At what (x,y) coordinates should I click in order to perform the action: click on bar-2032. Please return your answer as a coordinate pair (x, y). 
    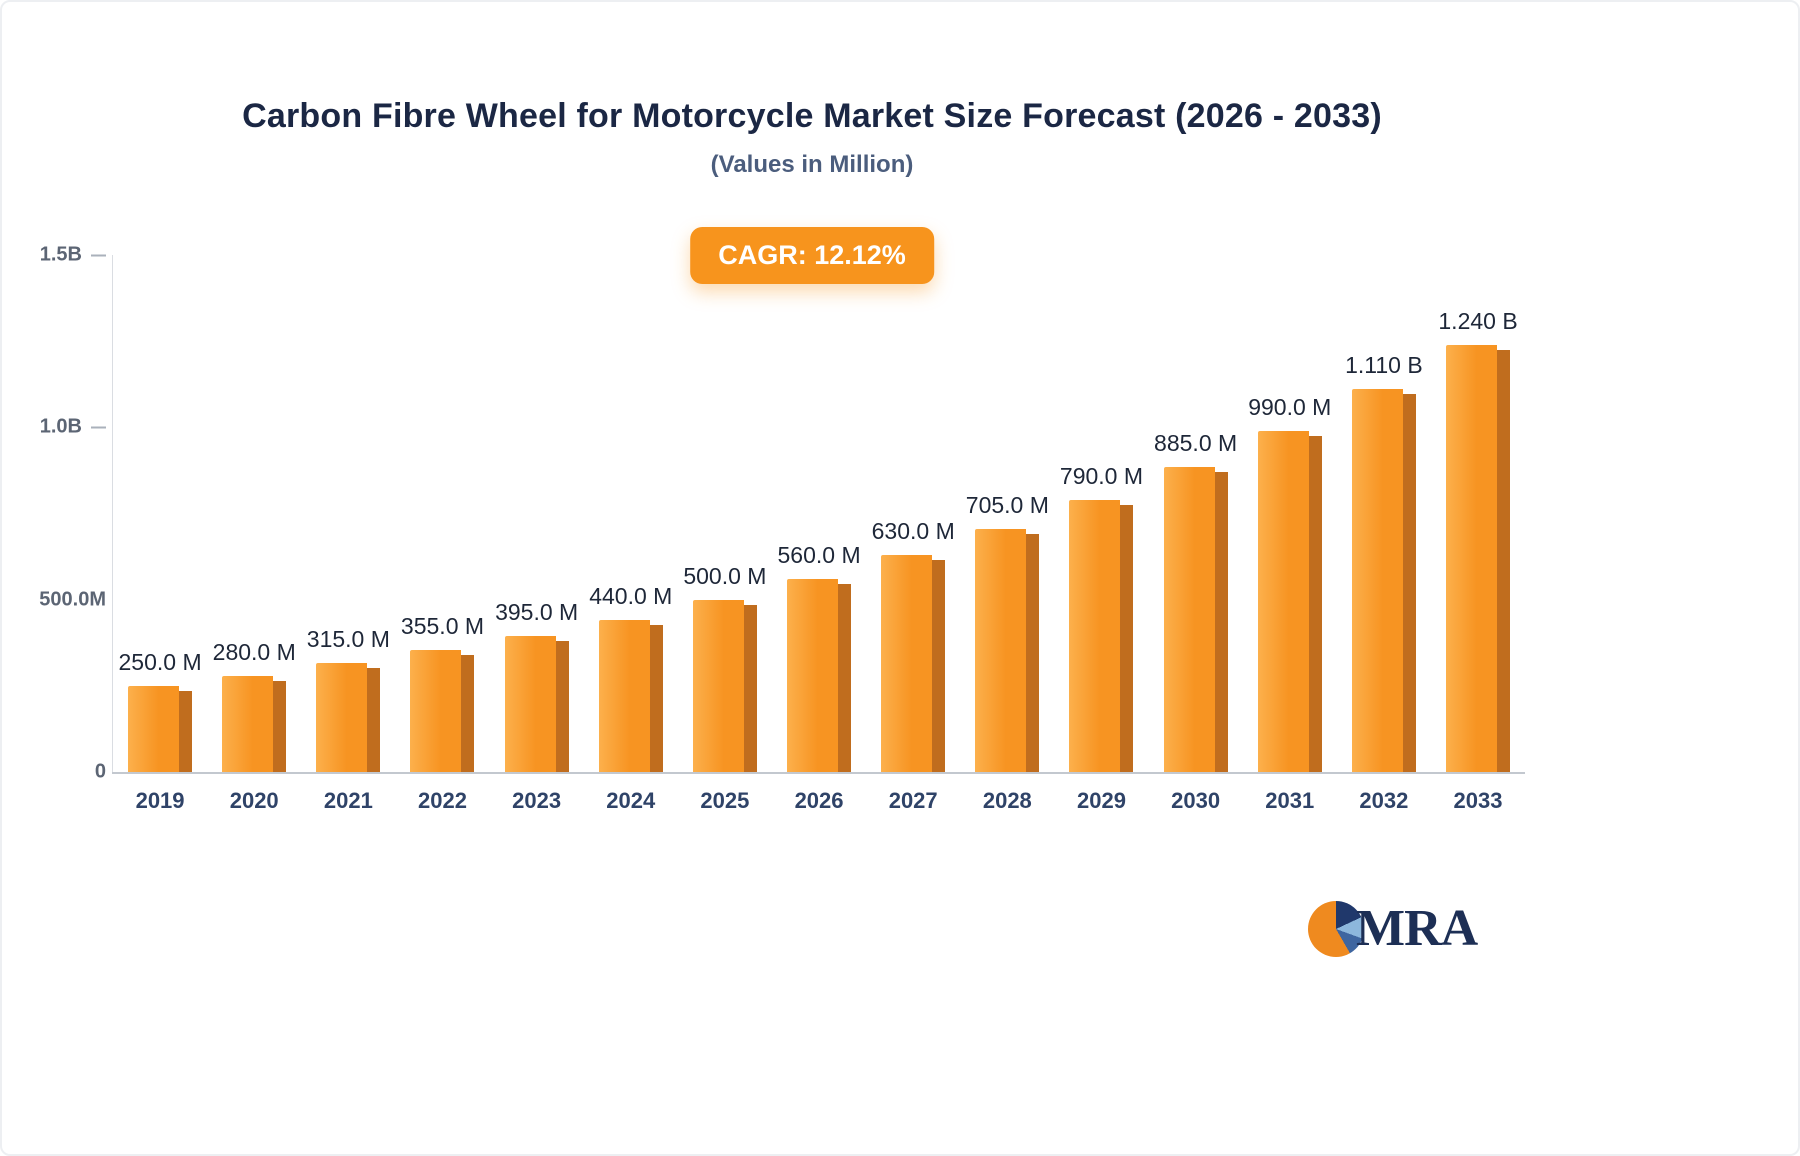
    Looking at the image, I should click on (1383, 580).